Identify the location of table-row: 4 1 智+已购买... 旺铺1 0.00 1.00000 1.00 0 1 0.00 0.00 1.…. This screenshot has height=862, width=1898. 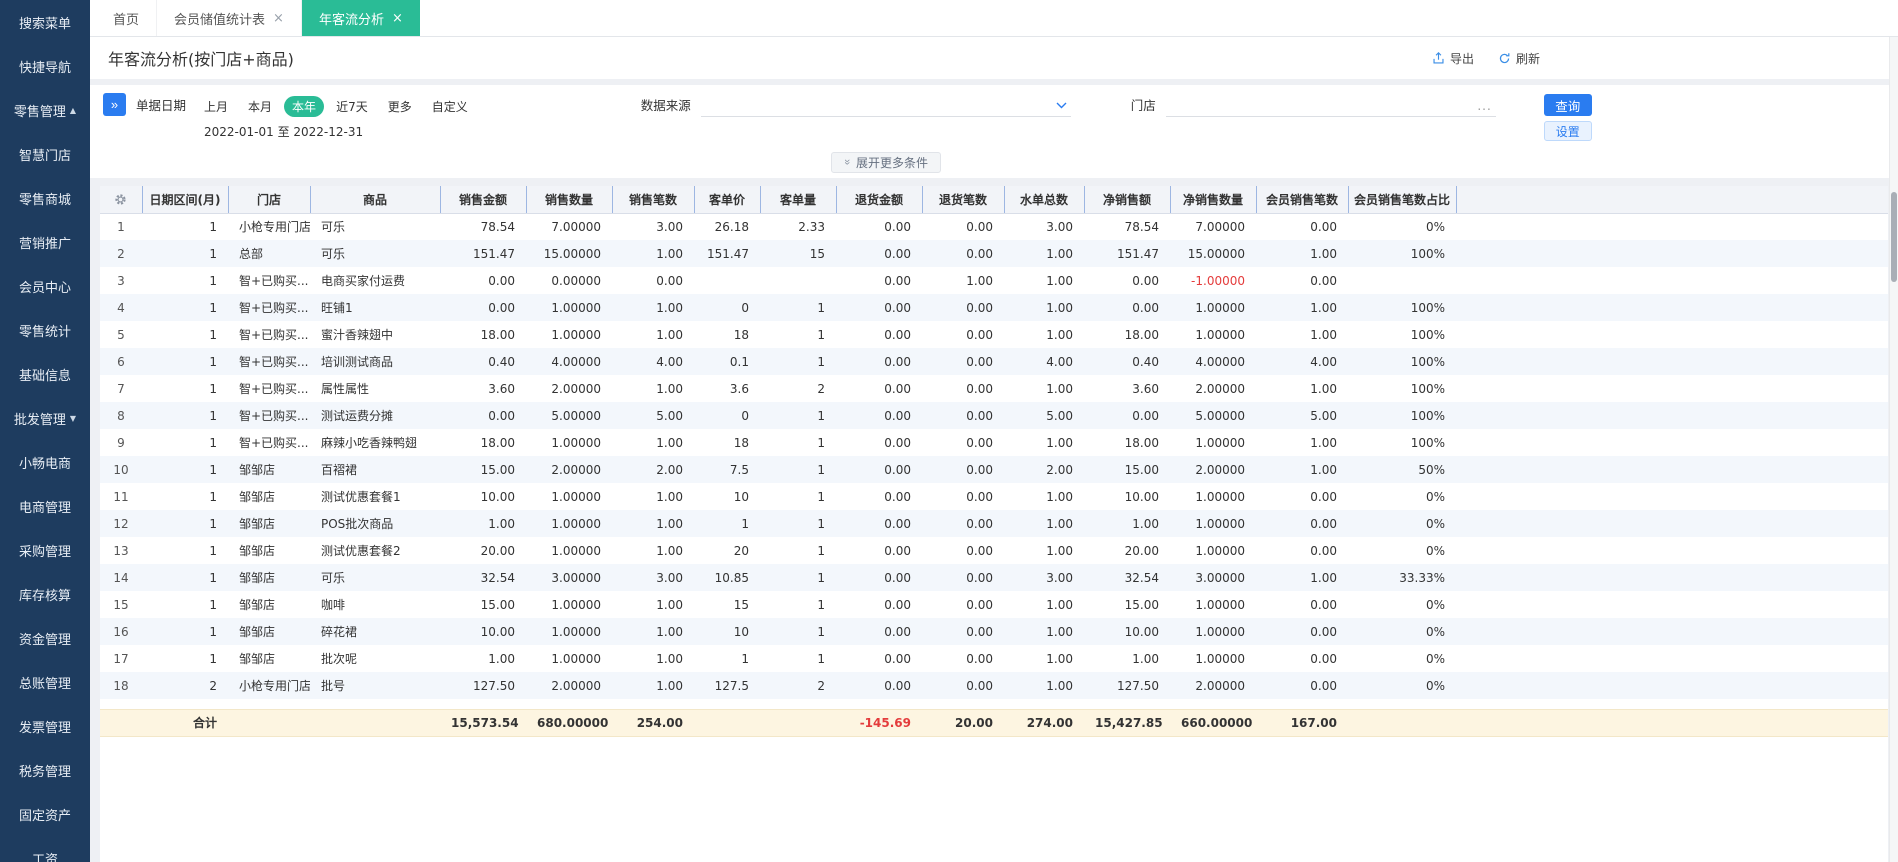
(994, 307).